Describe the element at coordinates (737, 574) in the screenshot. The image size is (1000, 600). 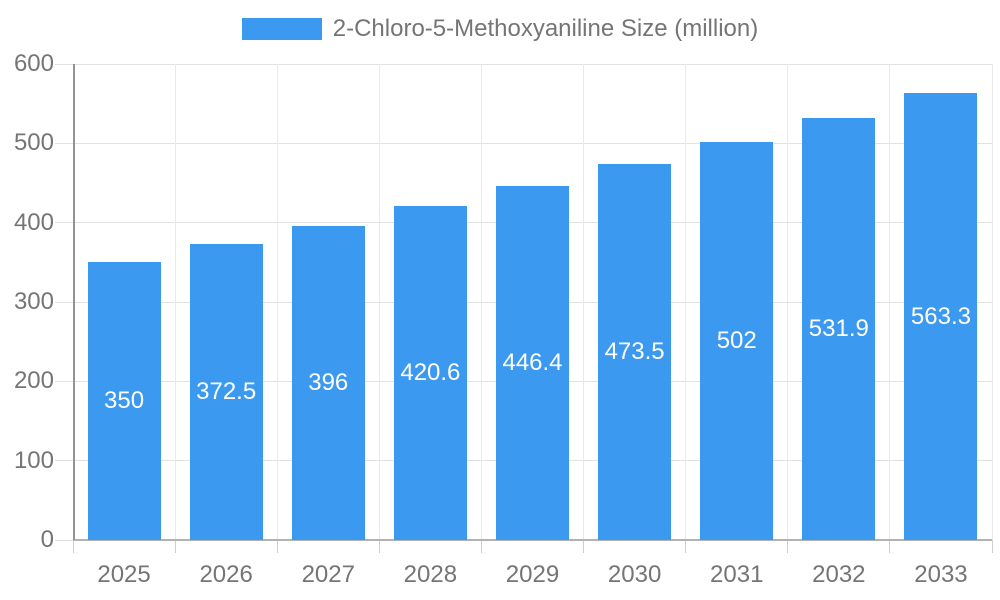
I see `x-axis-tick-label: 2031` at that location.